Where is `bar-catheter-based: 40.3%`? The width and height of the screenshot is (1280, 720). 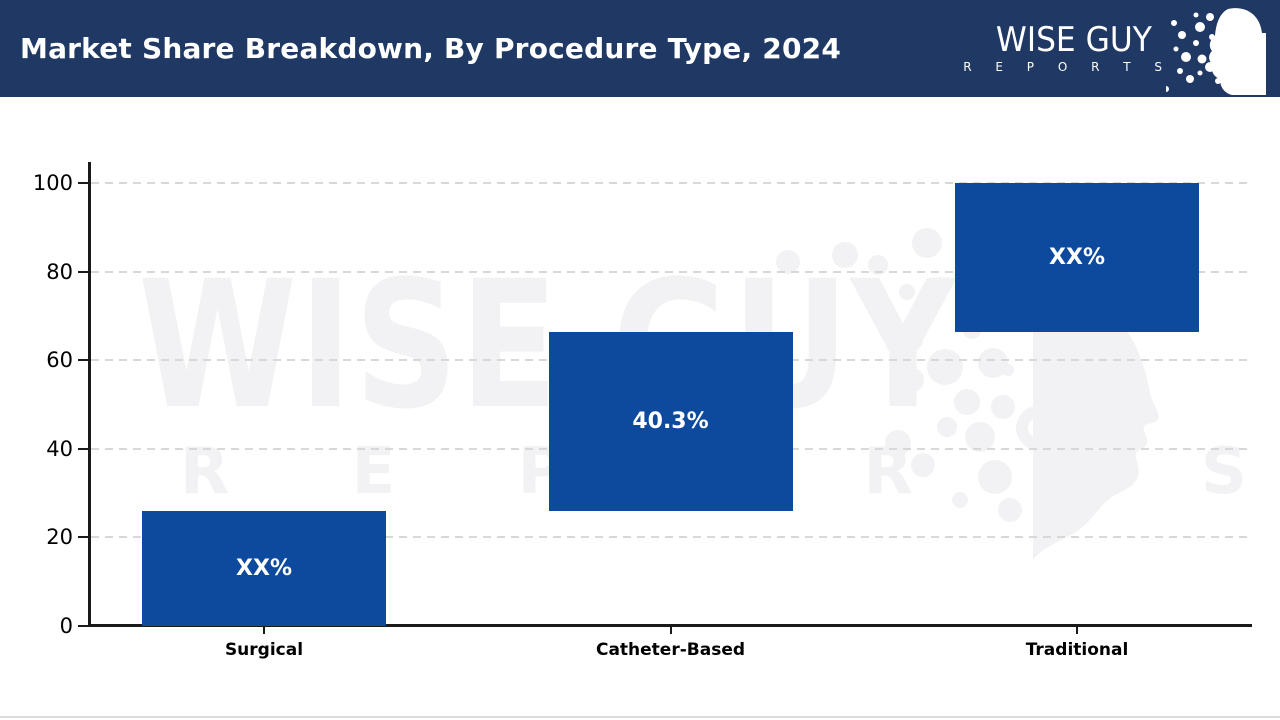
bar-catheter-based: 40.3% is located at coordinates (670, 421).